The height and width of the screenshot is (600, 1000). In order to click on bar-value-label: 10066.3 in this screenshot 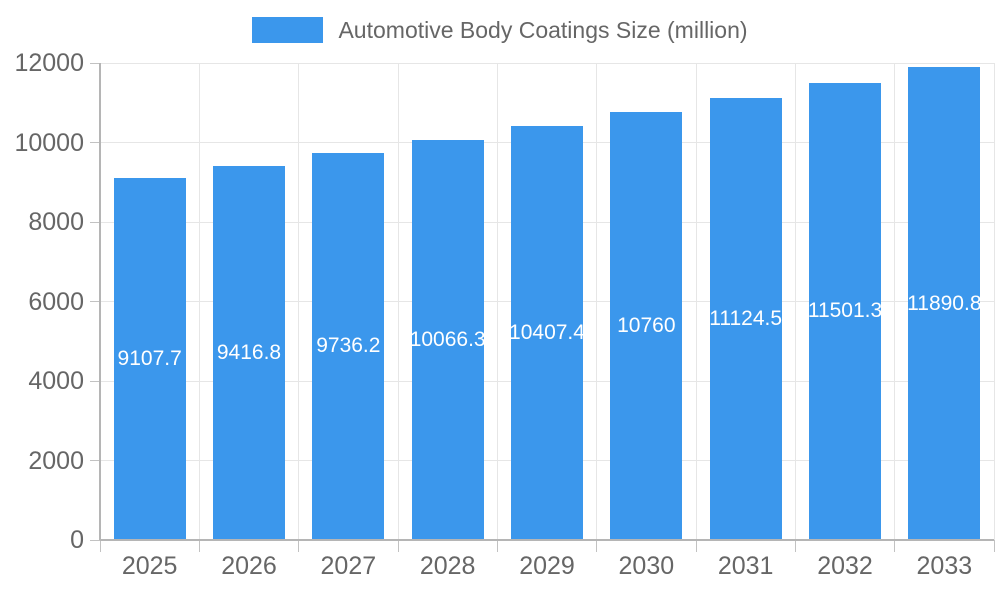, I will do `click(447, 339)`.